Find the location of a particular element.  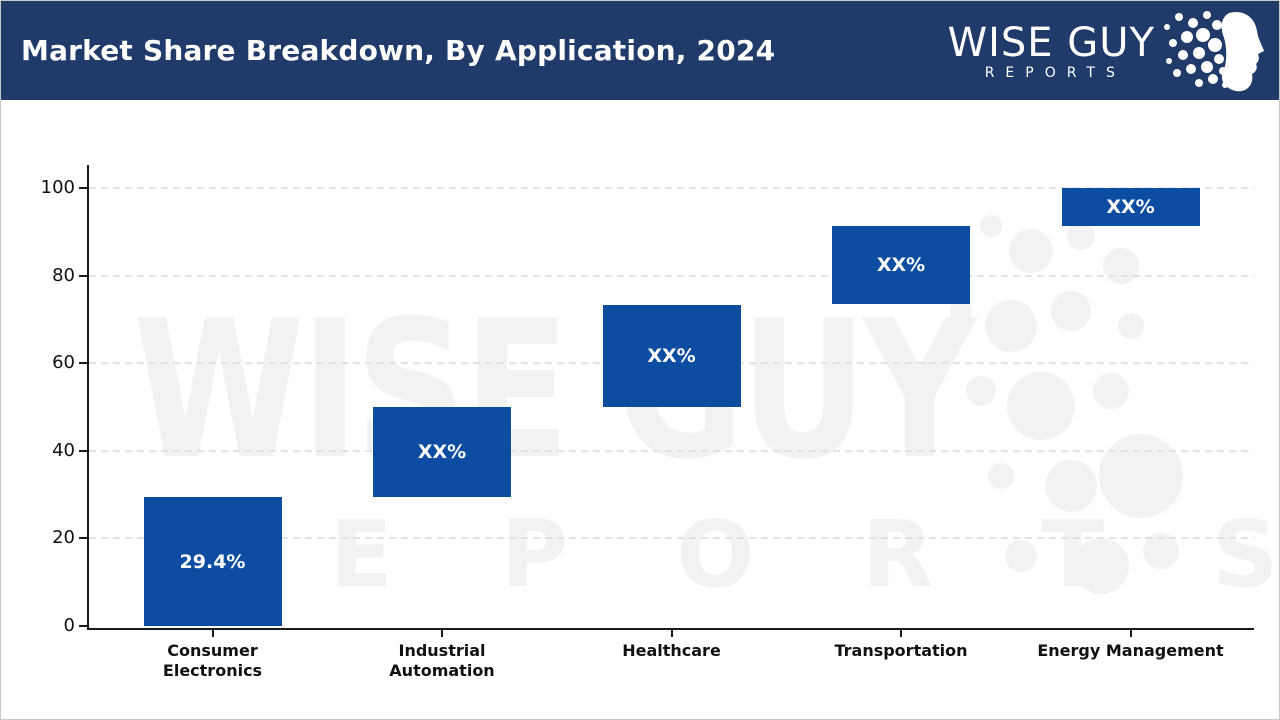

bar-value-label: 29.4% is located at coordinates (212, 561).